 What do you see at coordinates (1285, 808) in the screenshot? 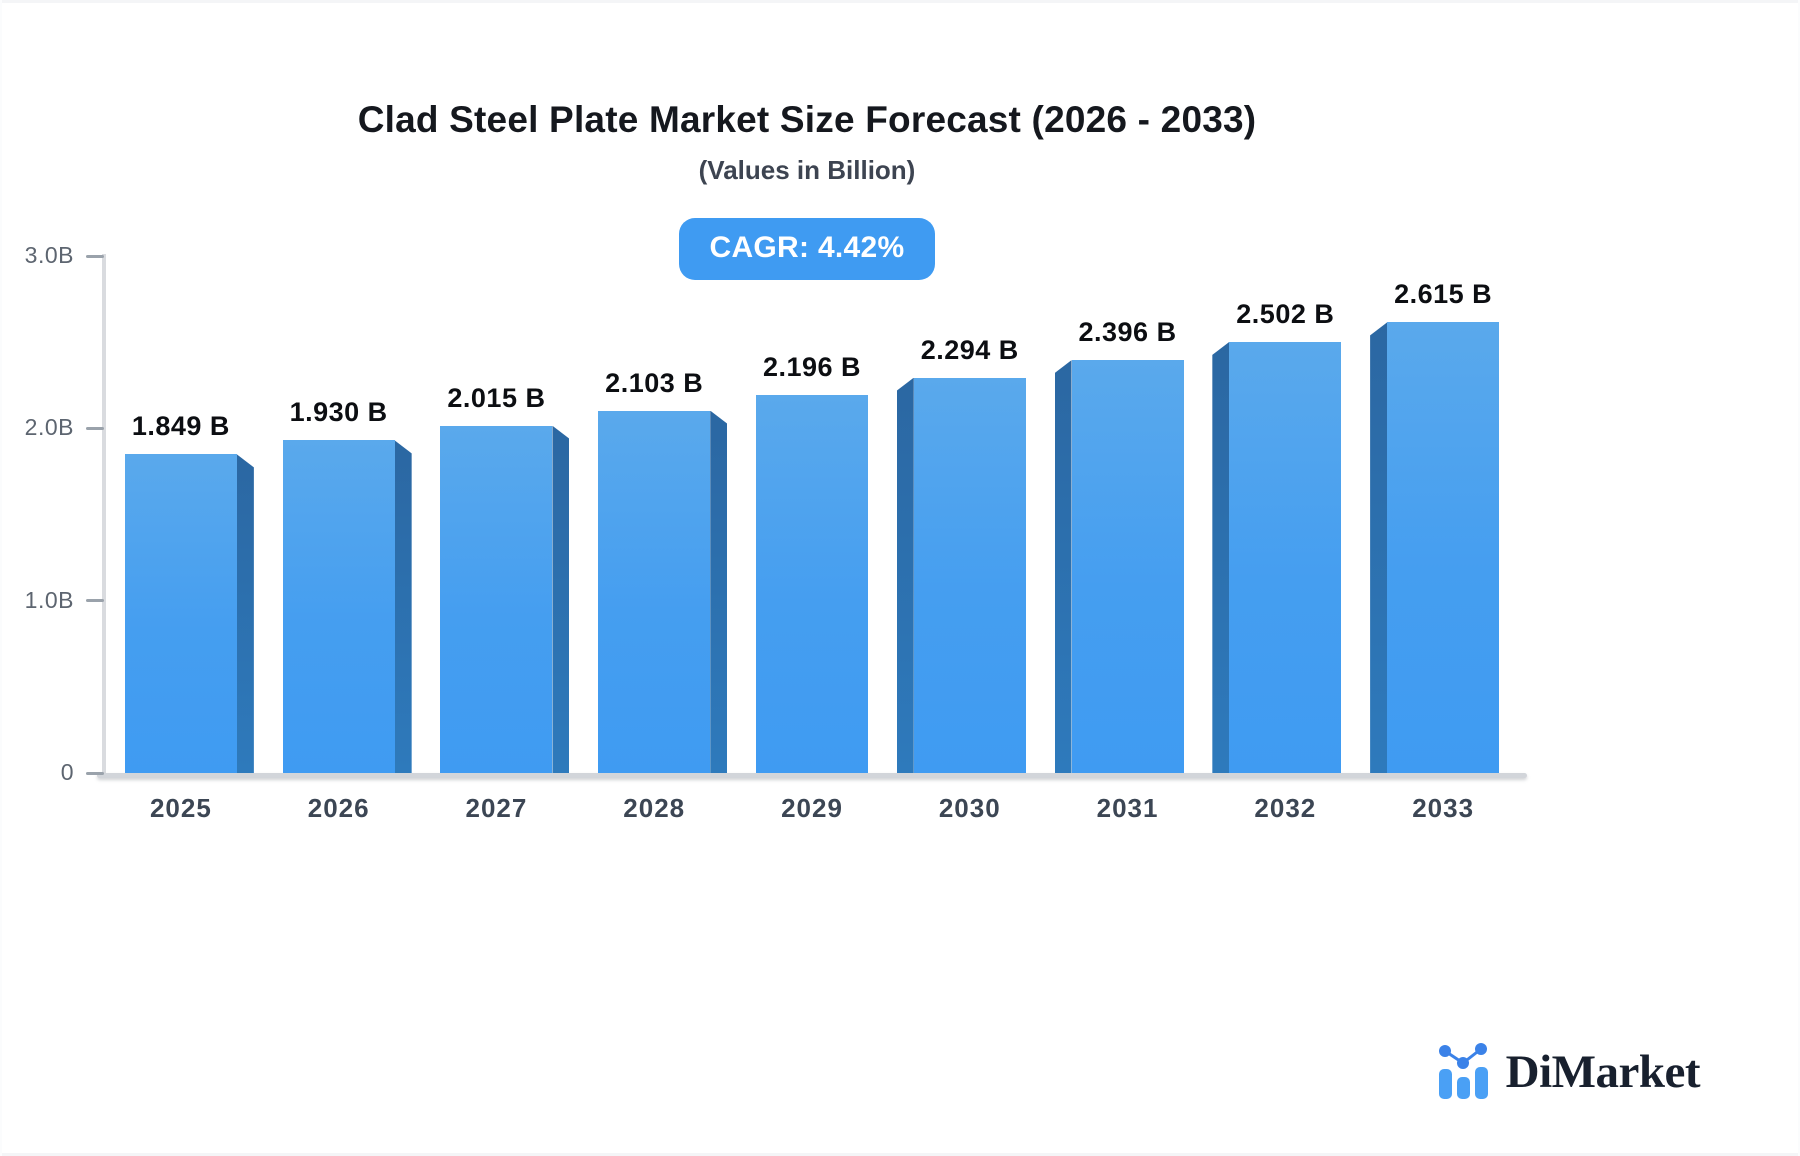
I see `x-axis-label-2032: 2032` at bounding box center [1285, 808].